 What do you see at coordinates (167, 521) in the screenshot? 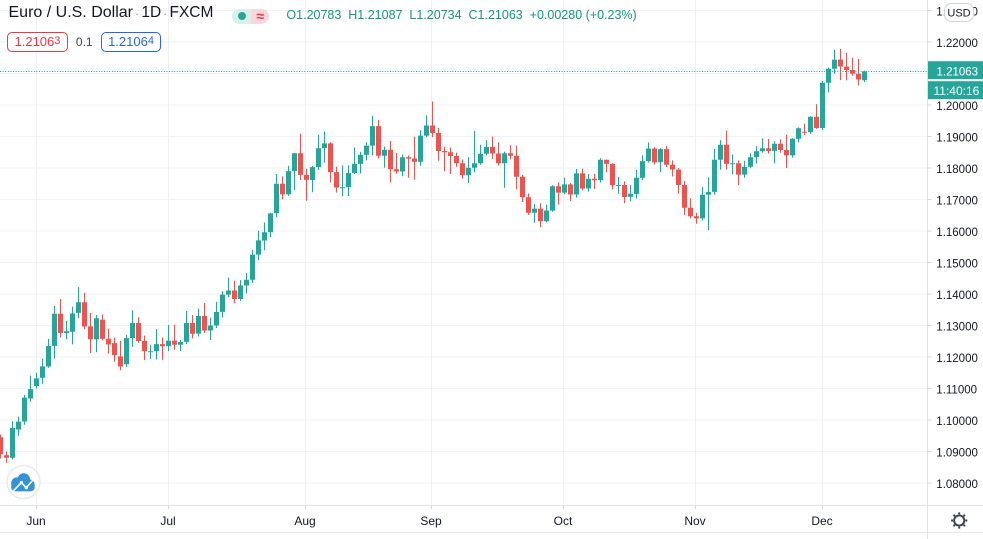
I see `svg-text: Jul` at bounding box center [167, 521].